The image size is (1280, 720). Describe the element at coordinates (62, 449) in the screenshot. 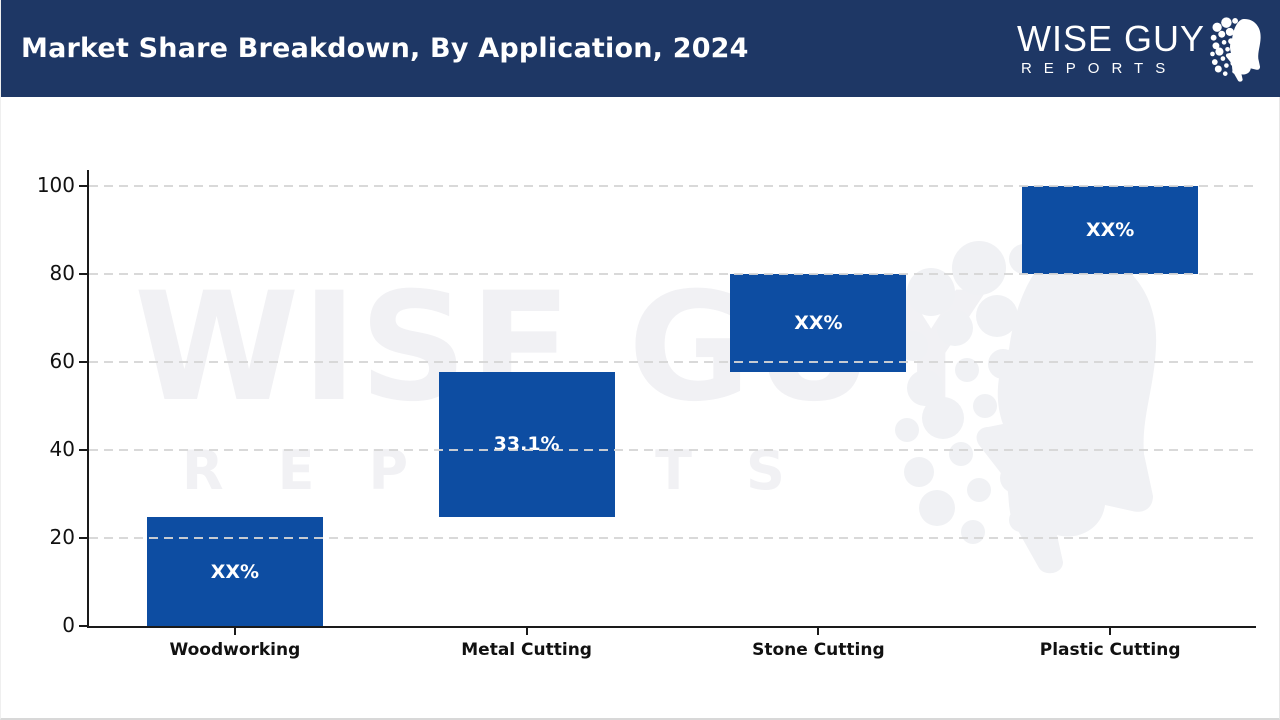

I see `y-tick-label: 40` at that location.